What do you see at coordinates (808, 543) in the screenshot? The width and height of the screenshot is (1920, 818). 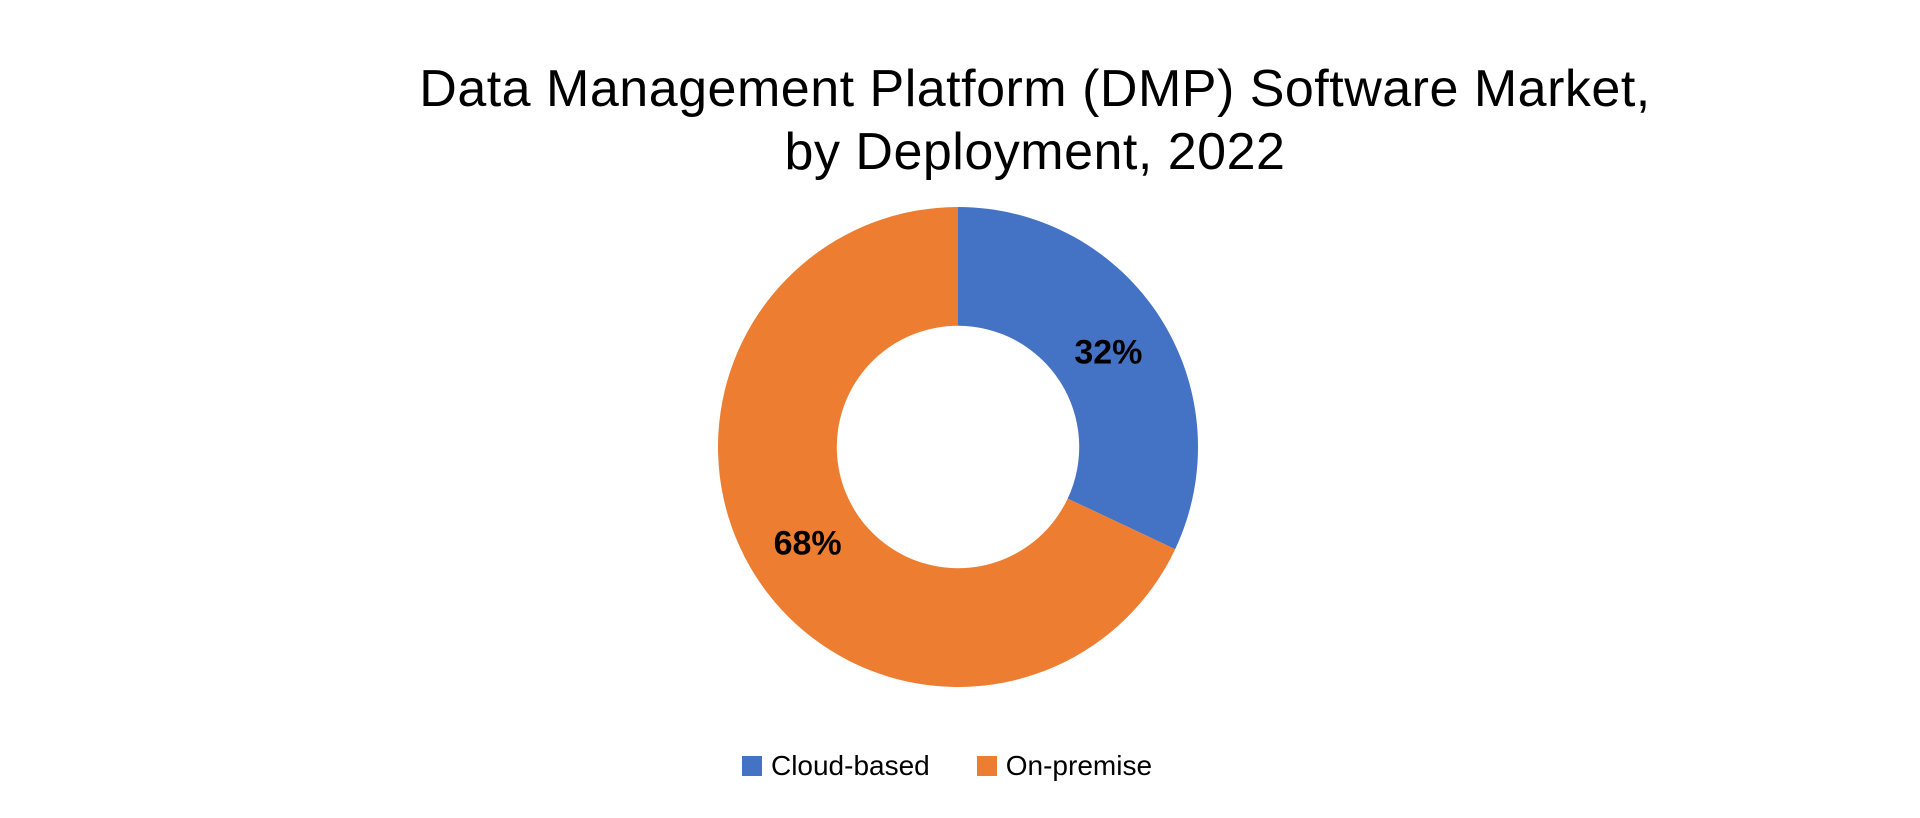 I see `slice-label-on-premise: 68%` at bounding box center [808, 543].